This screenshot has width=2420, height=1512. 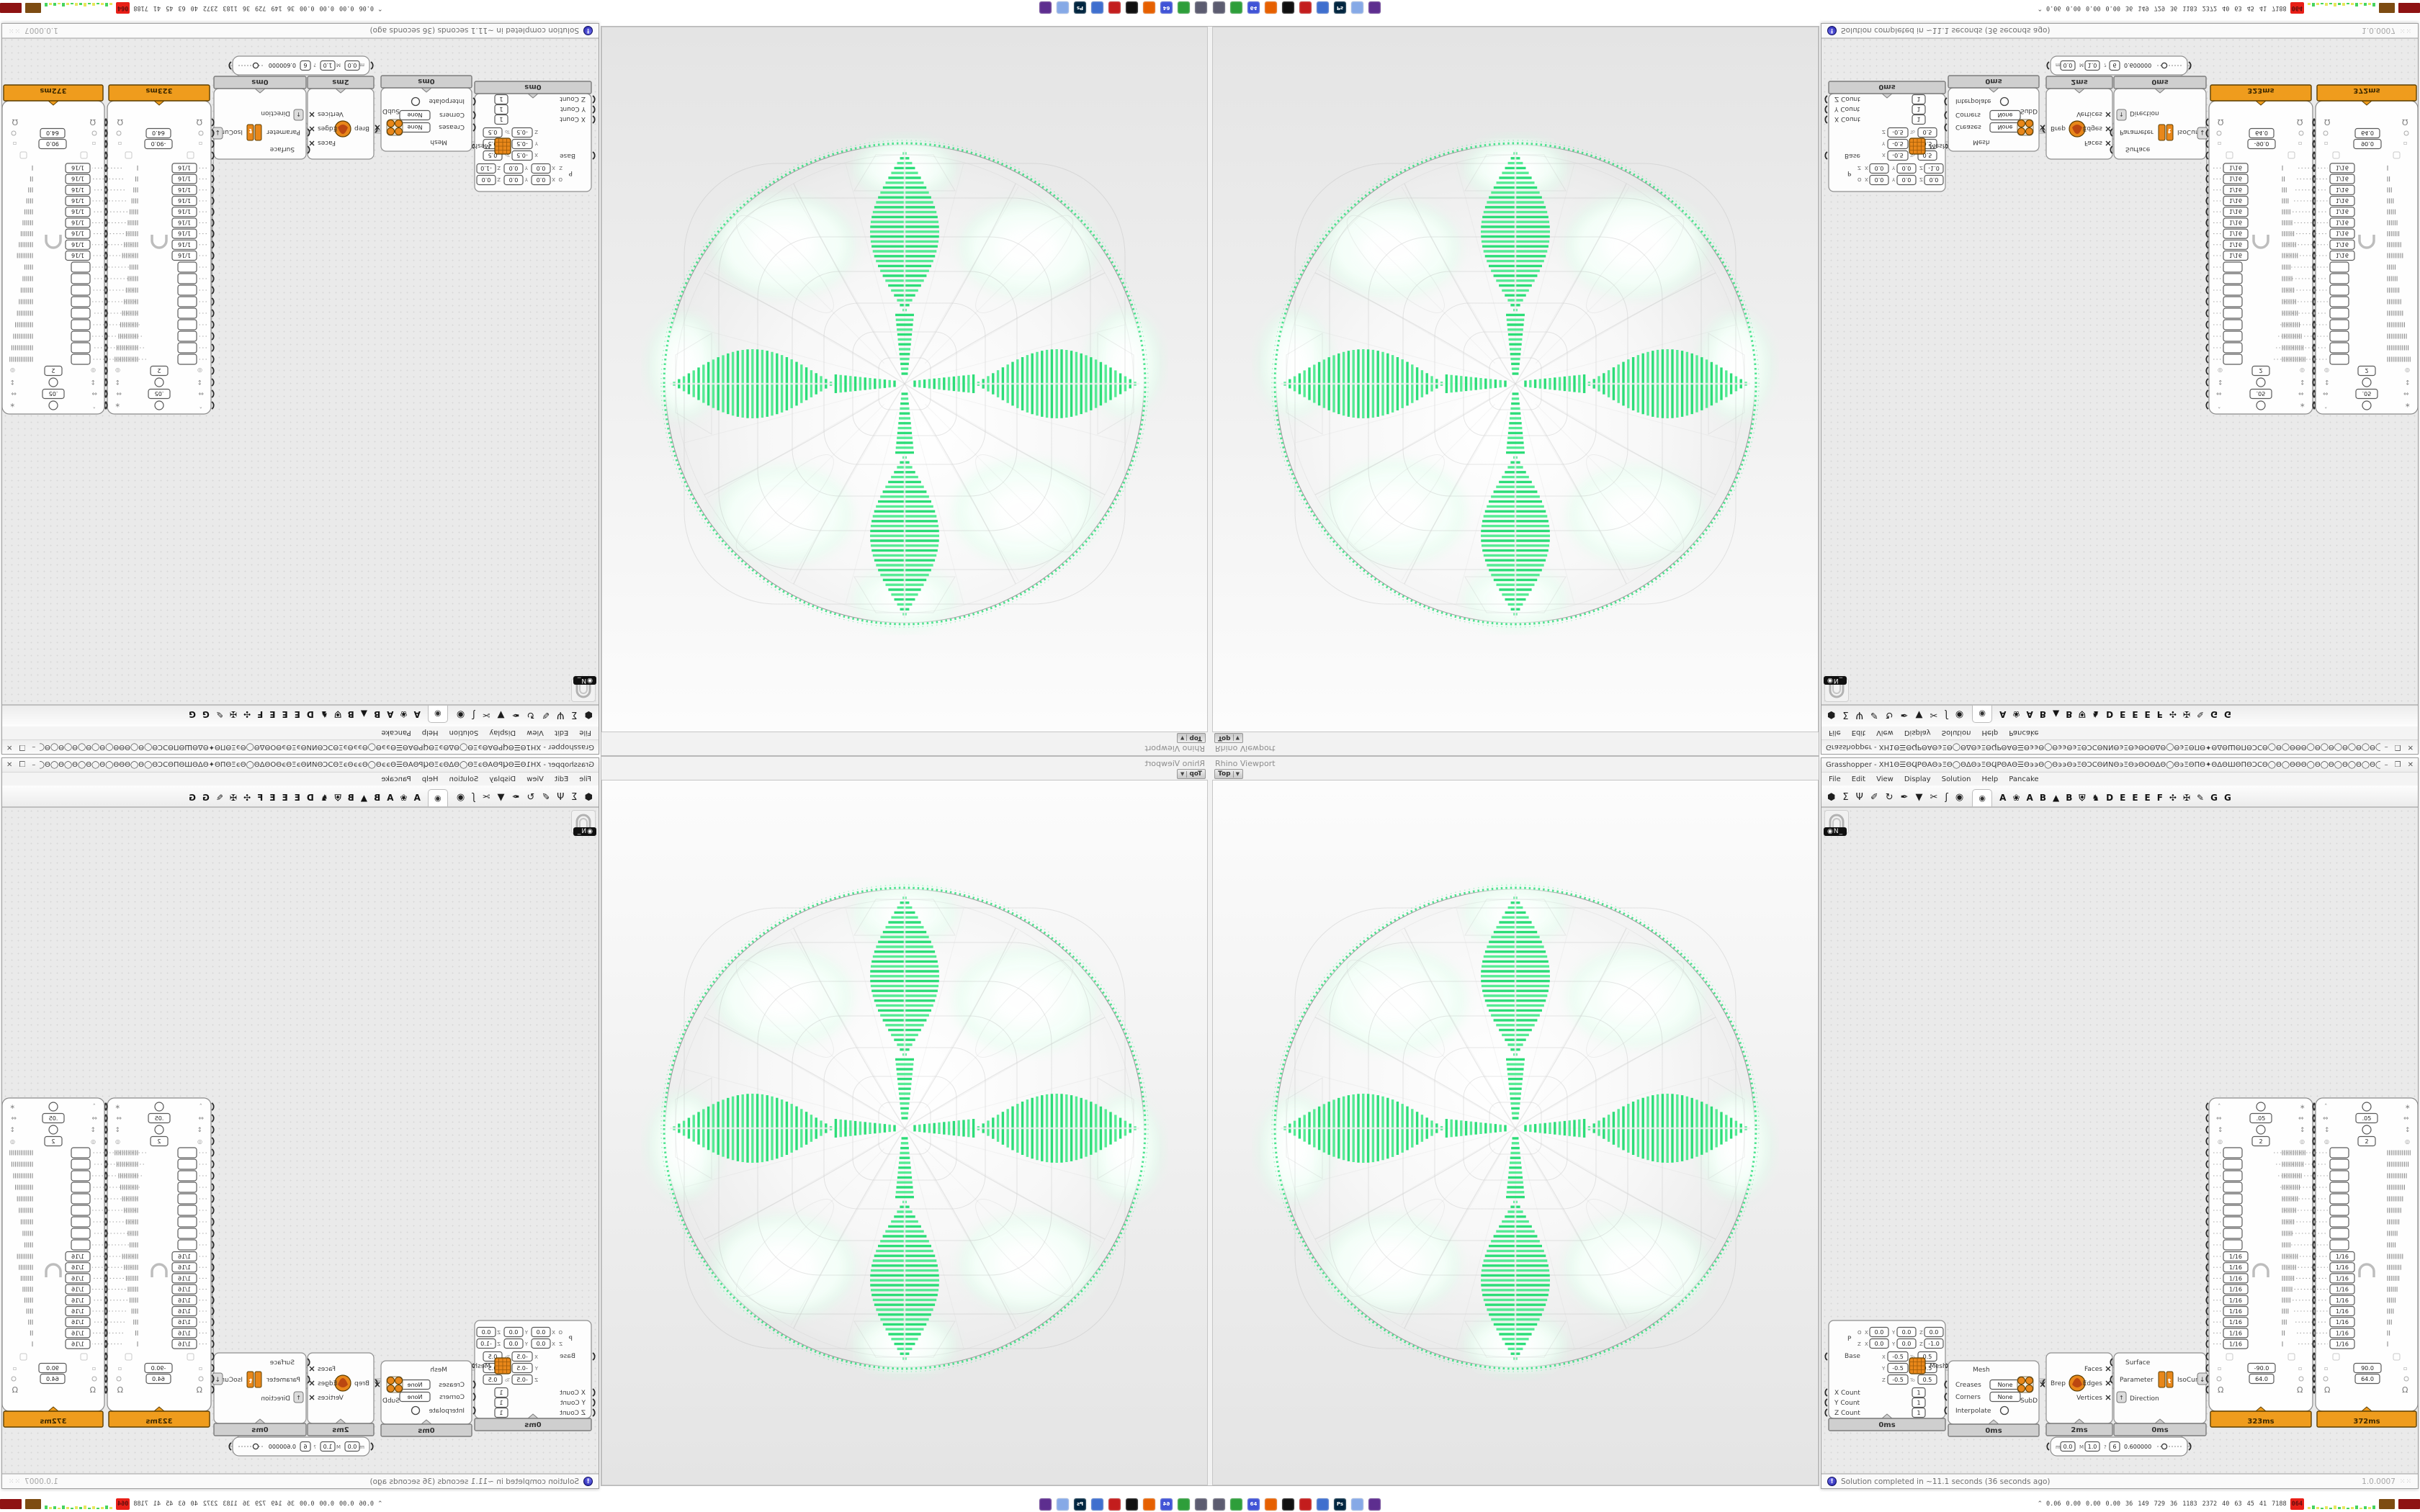 I want to click on plugin-tab-5: B, so click(x=350, y=714).